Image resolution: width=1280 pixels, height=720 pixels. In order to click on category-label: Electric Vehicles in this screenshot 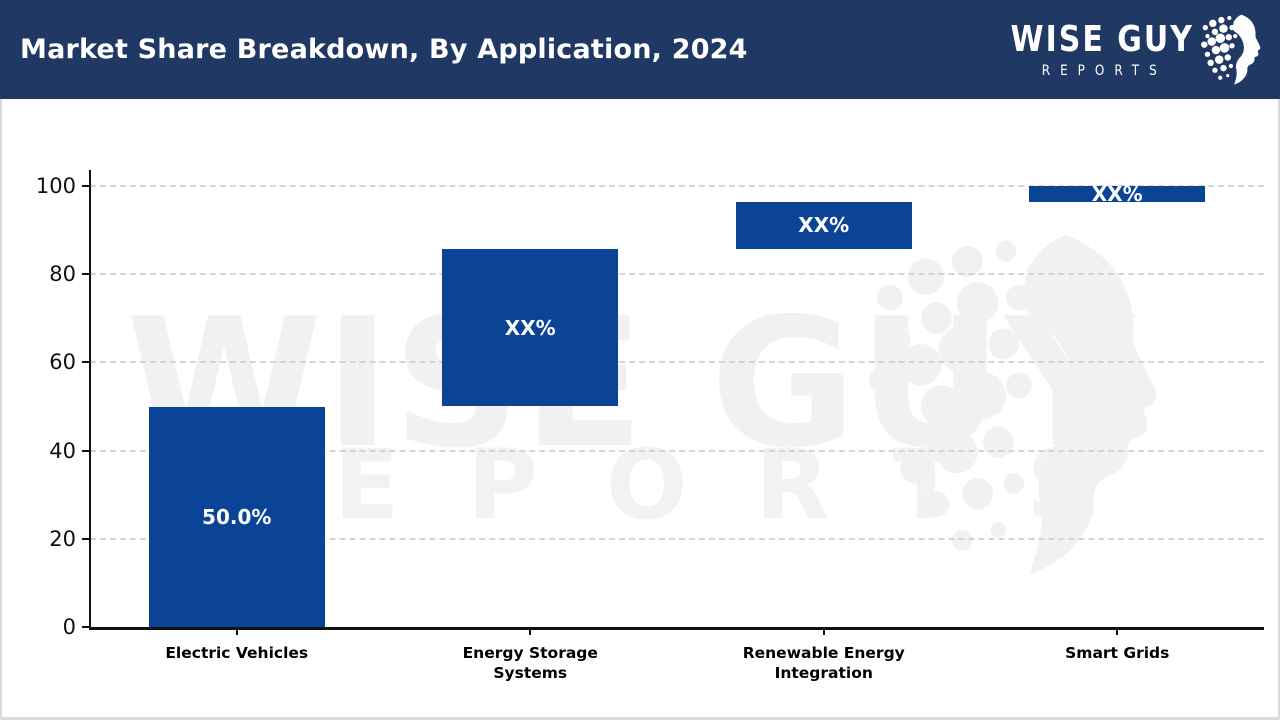, I will do `click(237, 653)`.